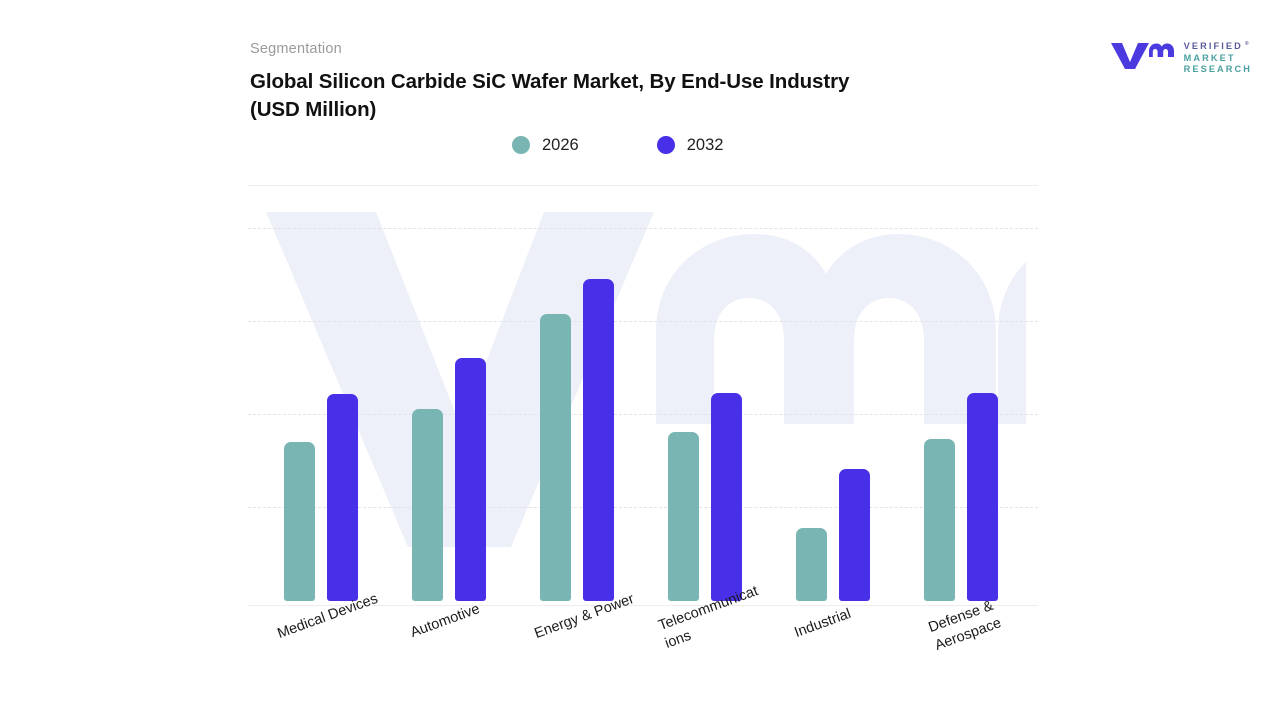 The width and height of the screenshot is (1280, 720). What do you see at coordinates (560, 145) in the screenshot?
I see `legend-label: 2026` at bounding box center [560, 145].